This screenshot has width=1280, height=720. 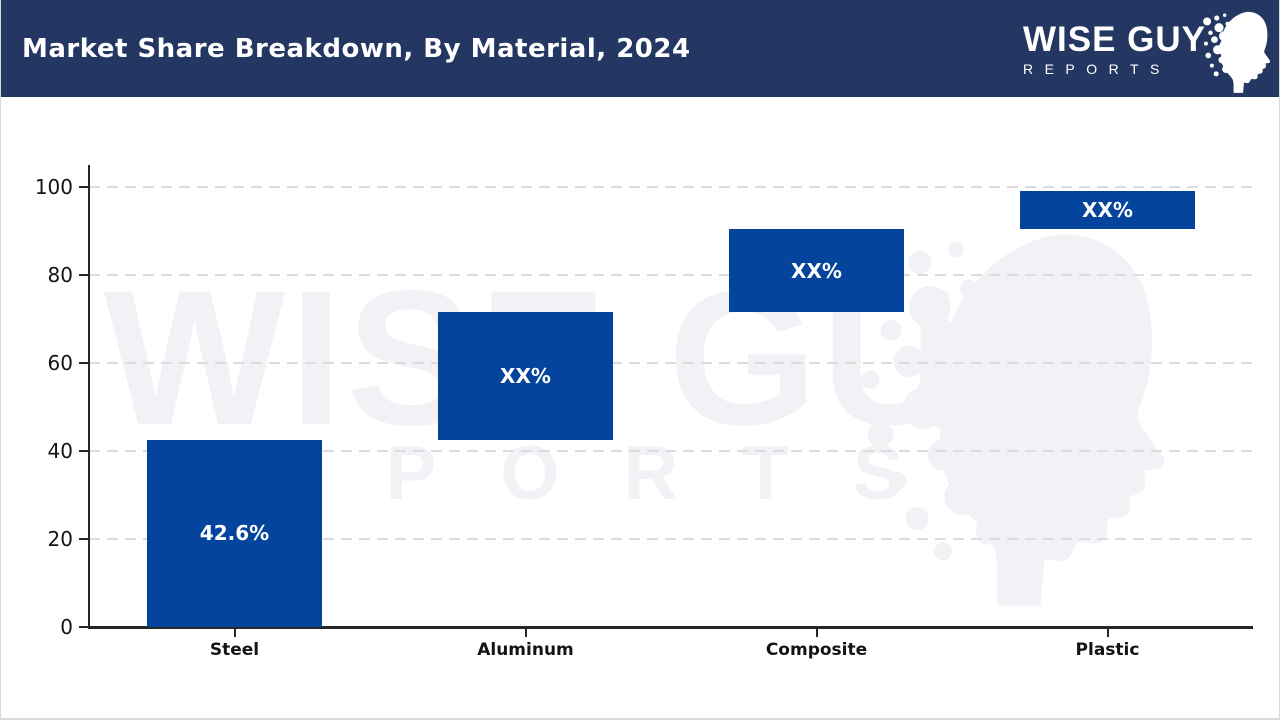 I want to click on bar-value-label-steel: 42.6%, so click(x=234, y=533).